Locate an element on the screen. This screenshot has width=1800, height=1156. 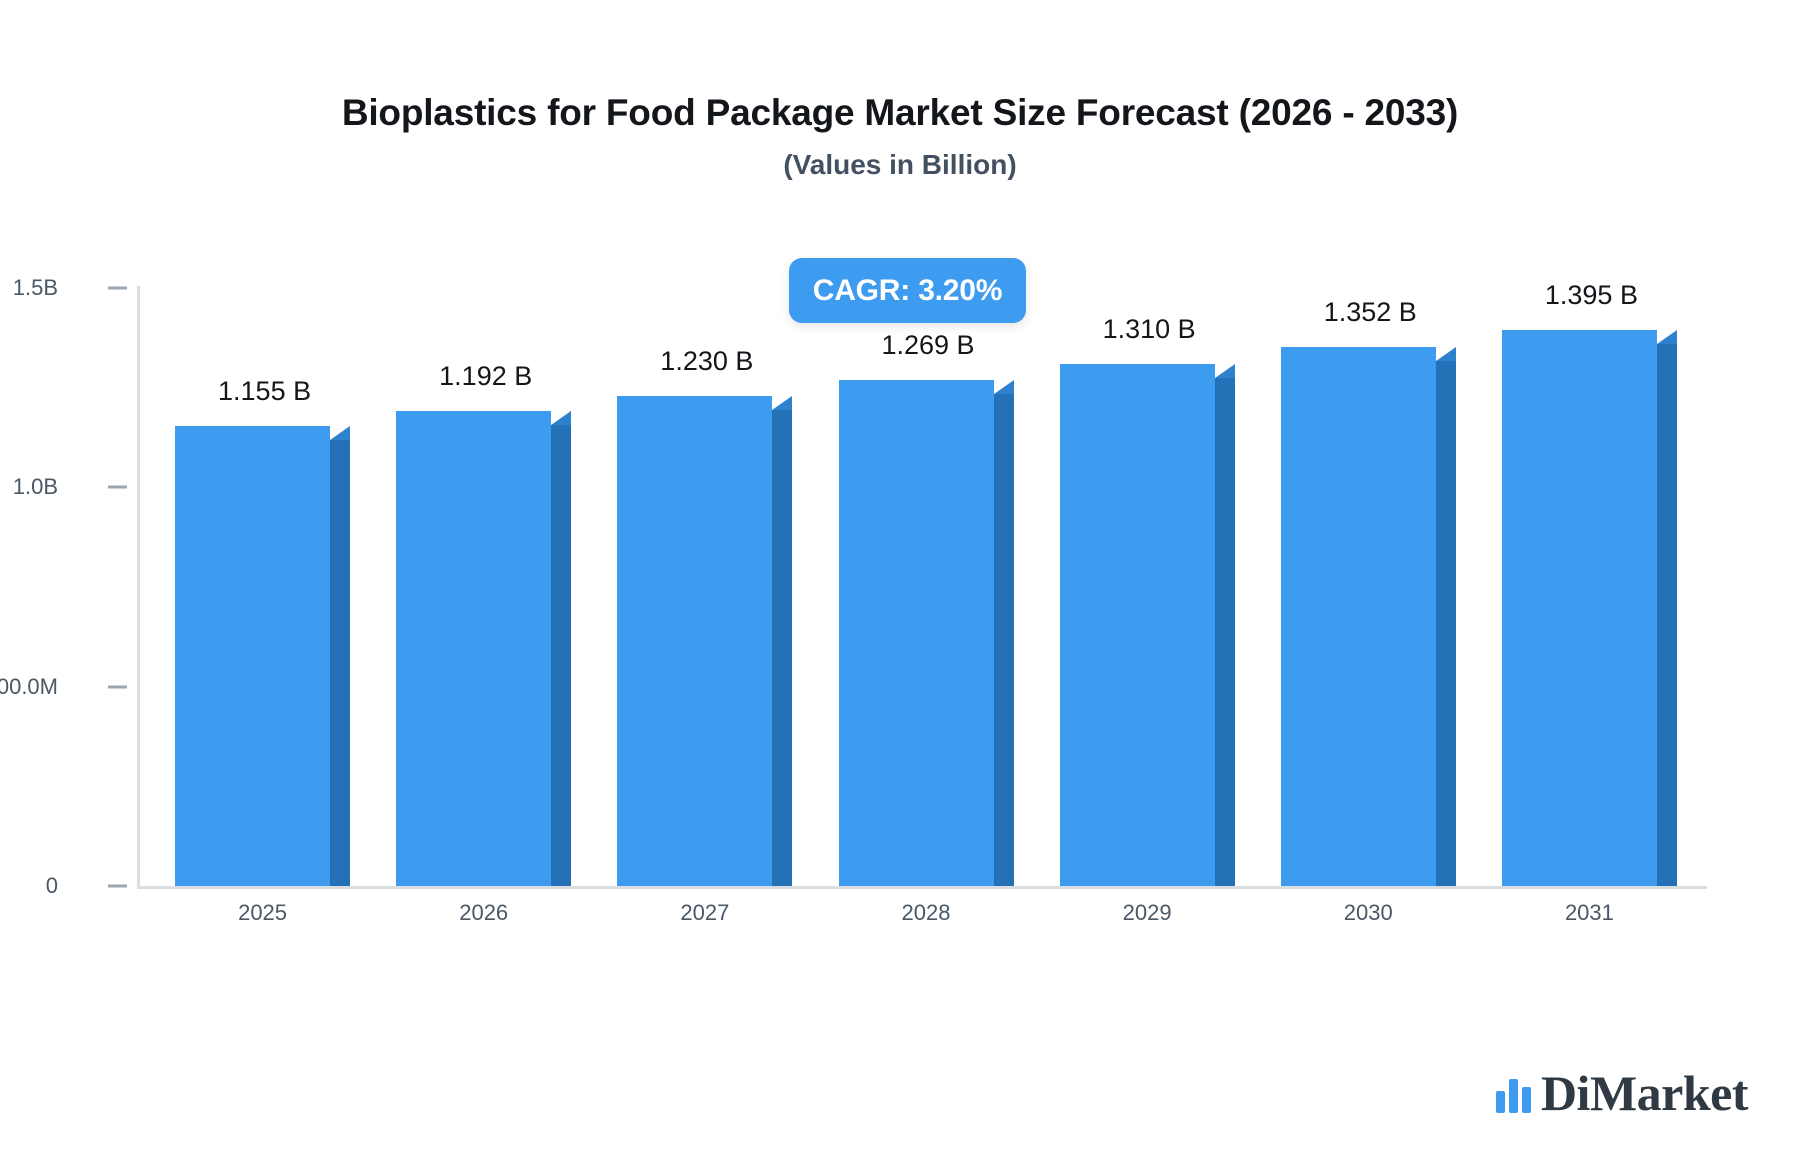
x-axis-tick-label: 2030 is located at coordinates (1368, 912).